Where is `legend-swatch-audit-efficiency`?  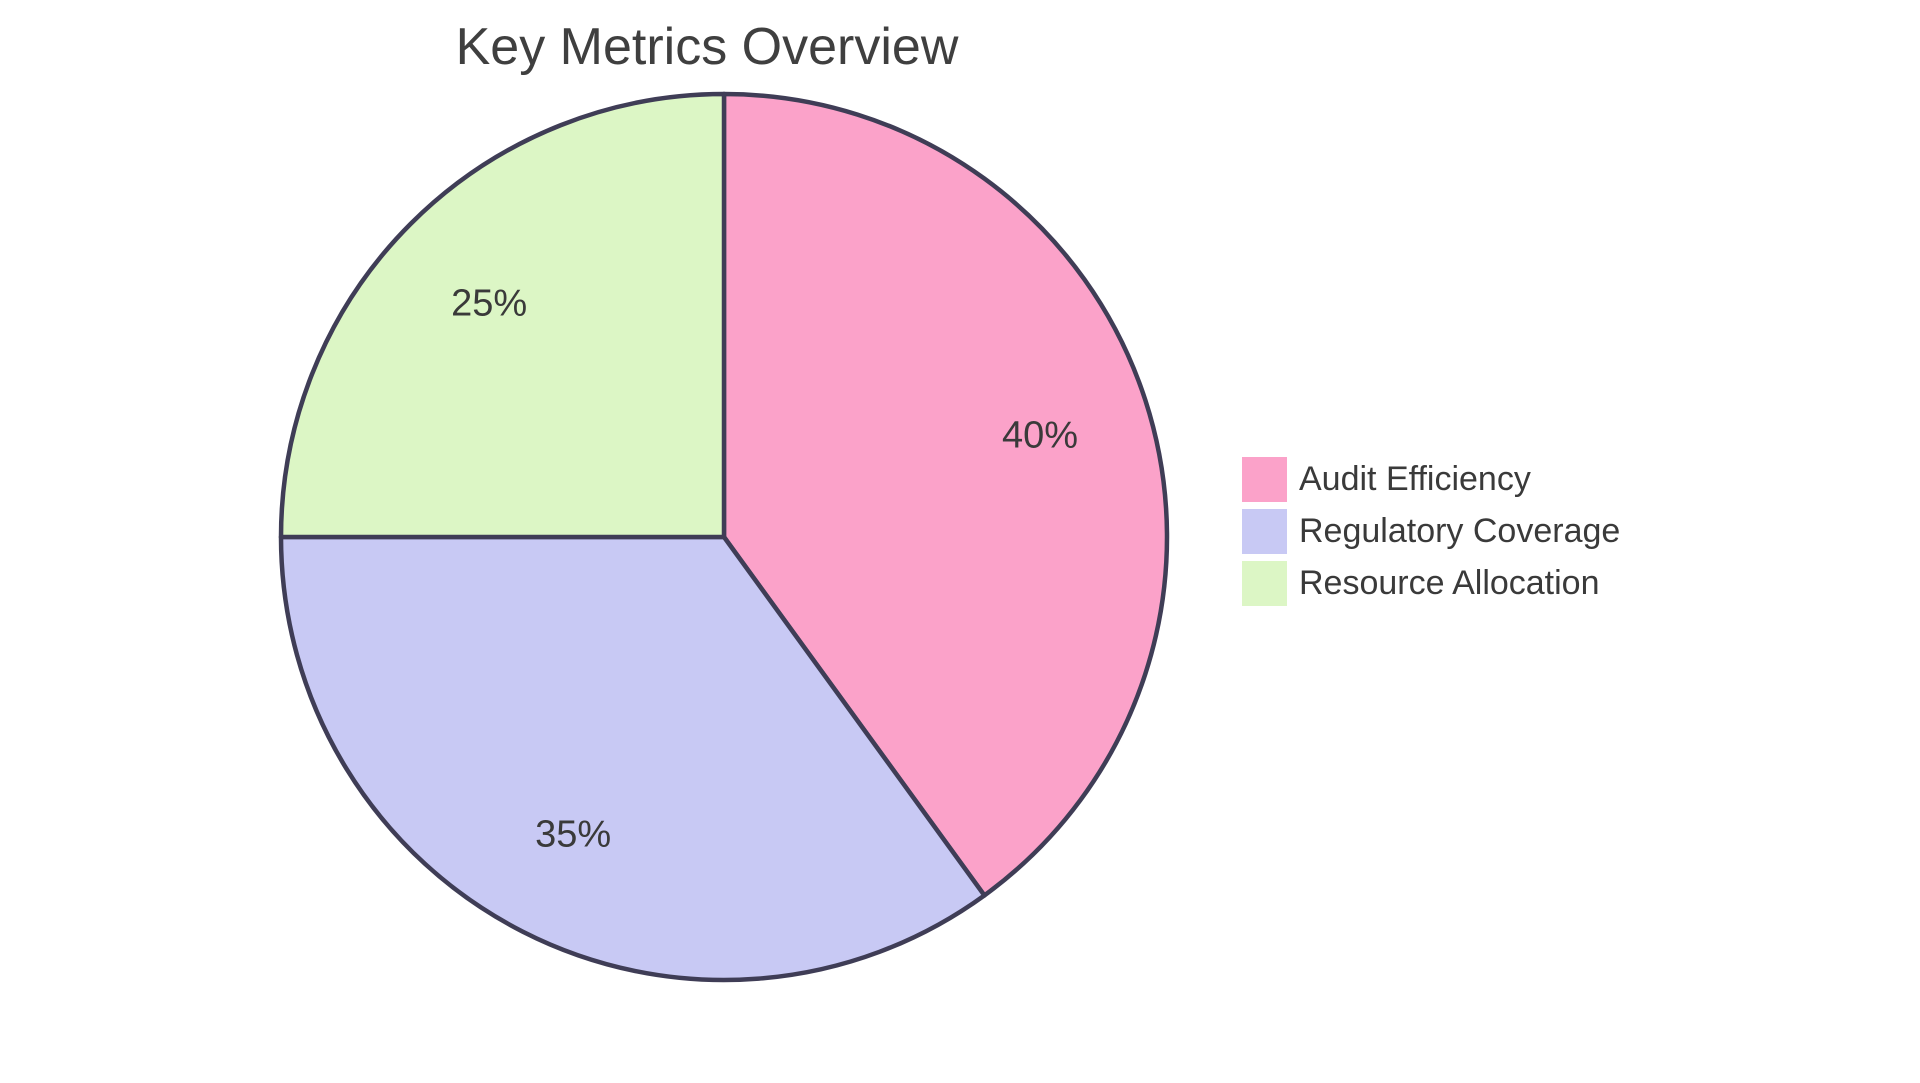 legend-swatch-audit-efficiency is located at coordinates (1264, 479).